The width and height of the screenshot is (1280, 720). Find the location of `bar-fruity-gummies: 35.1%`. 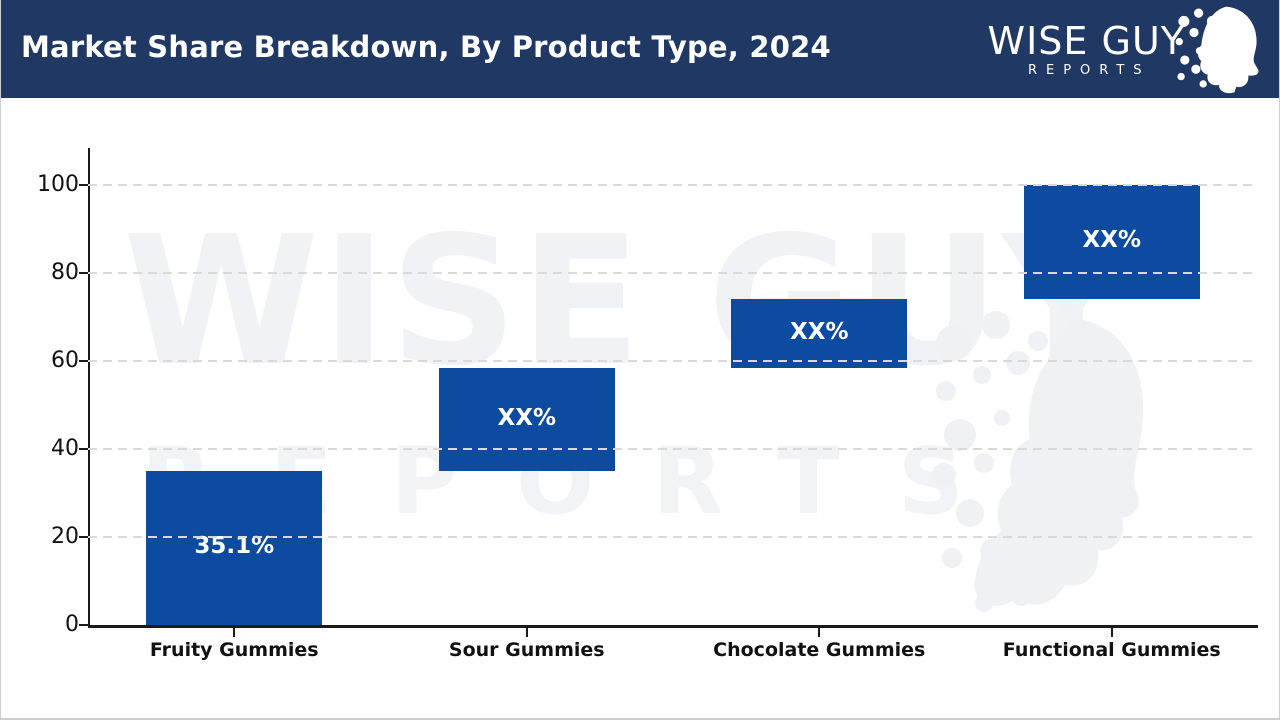

bar-fruity-gummies: 35.1% is located at coordinates (234, 547).